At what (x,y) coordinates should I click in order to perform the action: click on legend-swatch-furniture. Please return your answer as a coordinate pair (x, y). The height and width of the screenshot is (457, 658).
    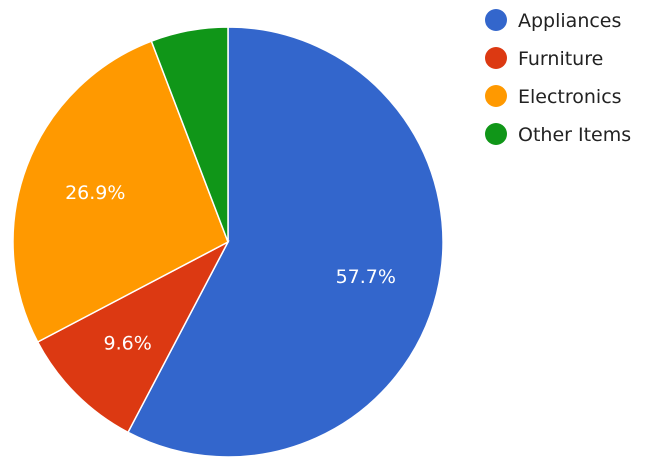
    Looking at the image, I should click on (496, 58).